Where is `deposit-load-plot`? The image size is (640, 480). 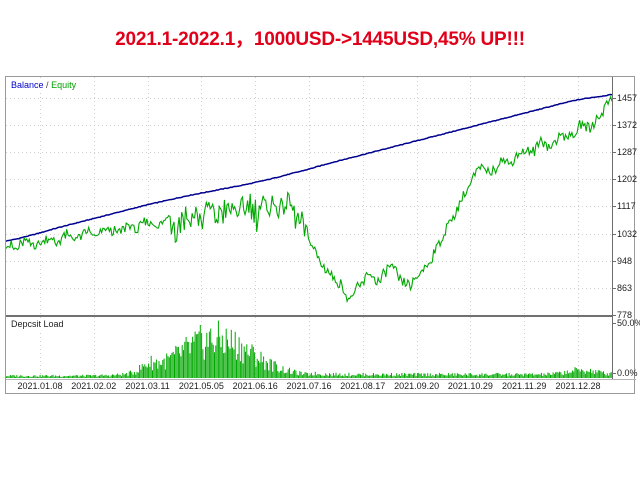 deposit-load-plot is located at coordinates (309, 348).